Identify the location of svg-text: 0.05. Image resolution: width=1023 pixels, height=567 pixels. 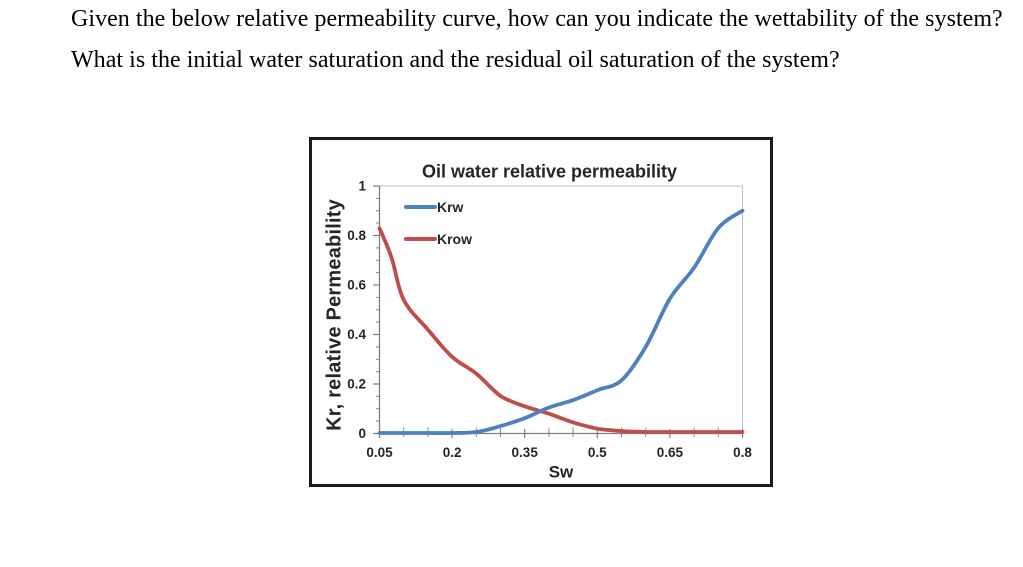
(379, 452).